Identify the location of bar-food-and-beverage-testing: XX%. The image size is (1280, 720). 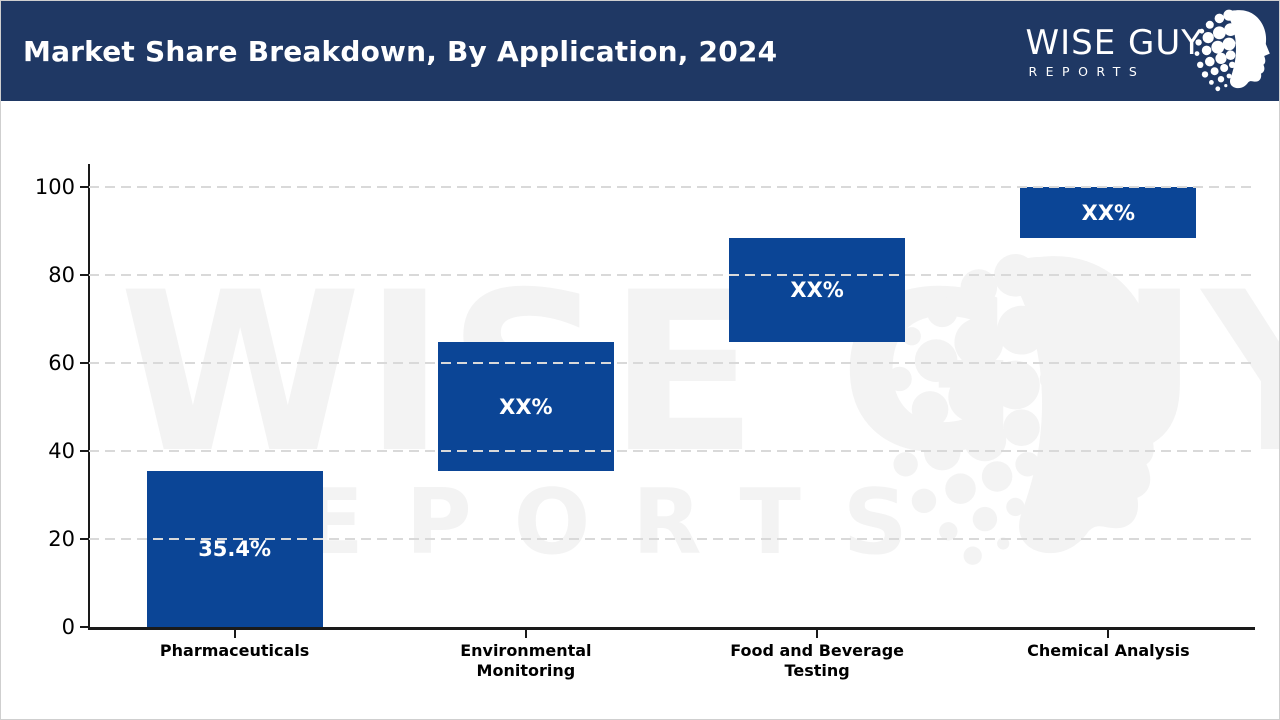
(817, 290).